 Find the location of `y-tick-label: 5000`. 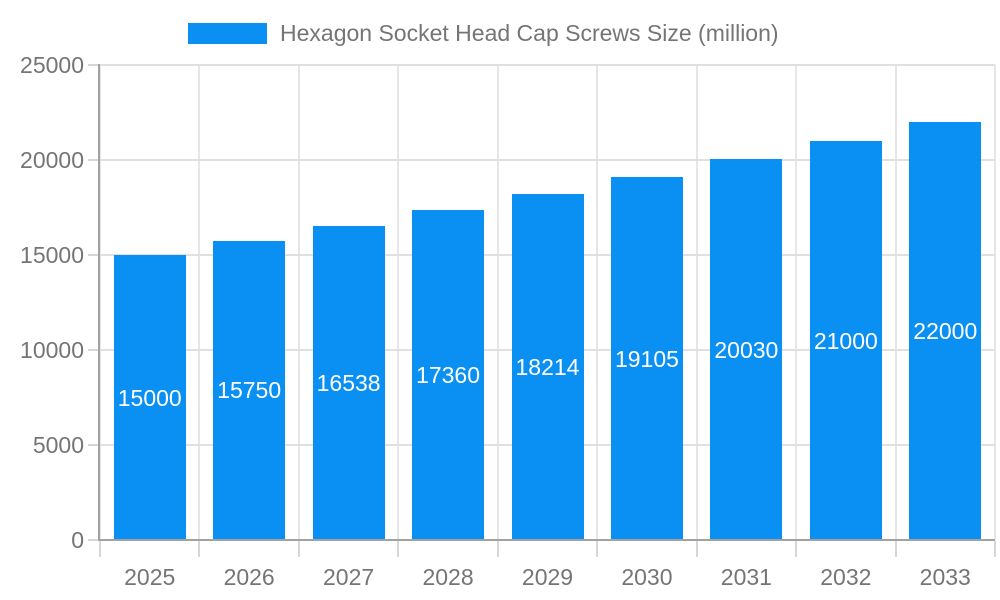

y-tick-label: 5000 is located at coordinates (58, 445).